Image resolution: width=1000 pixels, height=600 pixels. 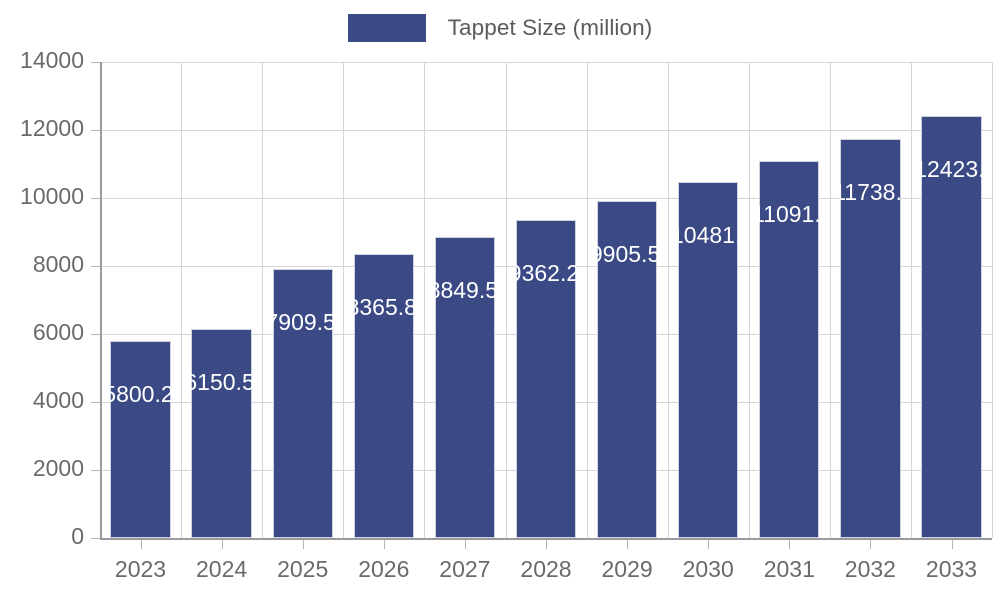 What do you see at coordinates (77, 536) in the screenshot?
I see `y-tick-label: 0` at bounding box center [77, 536].